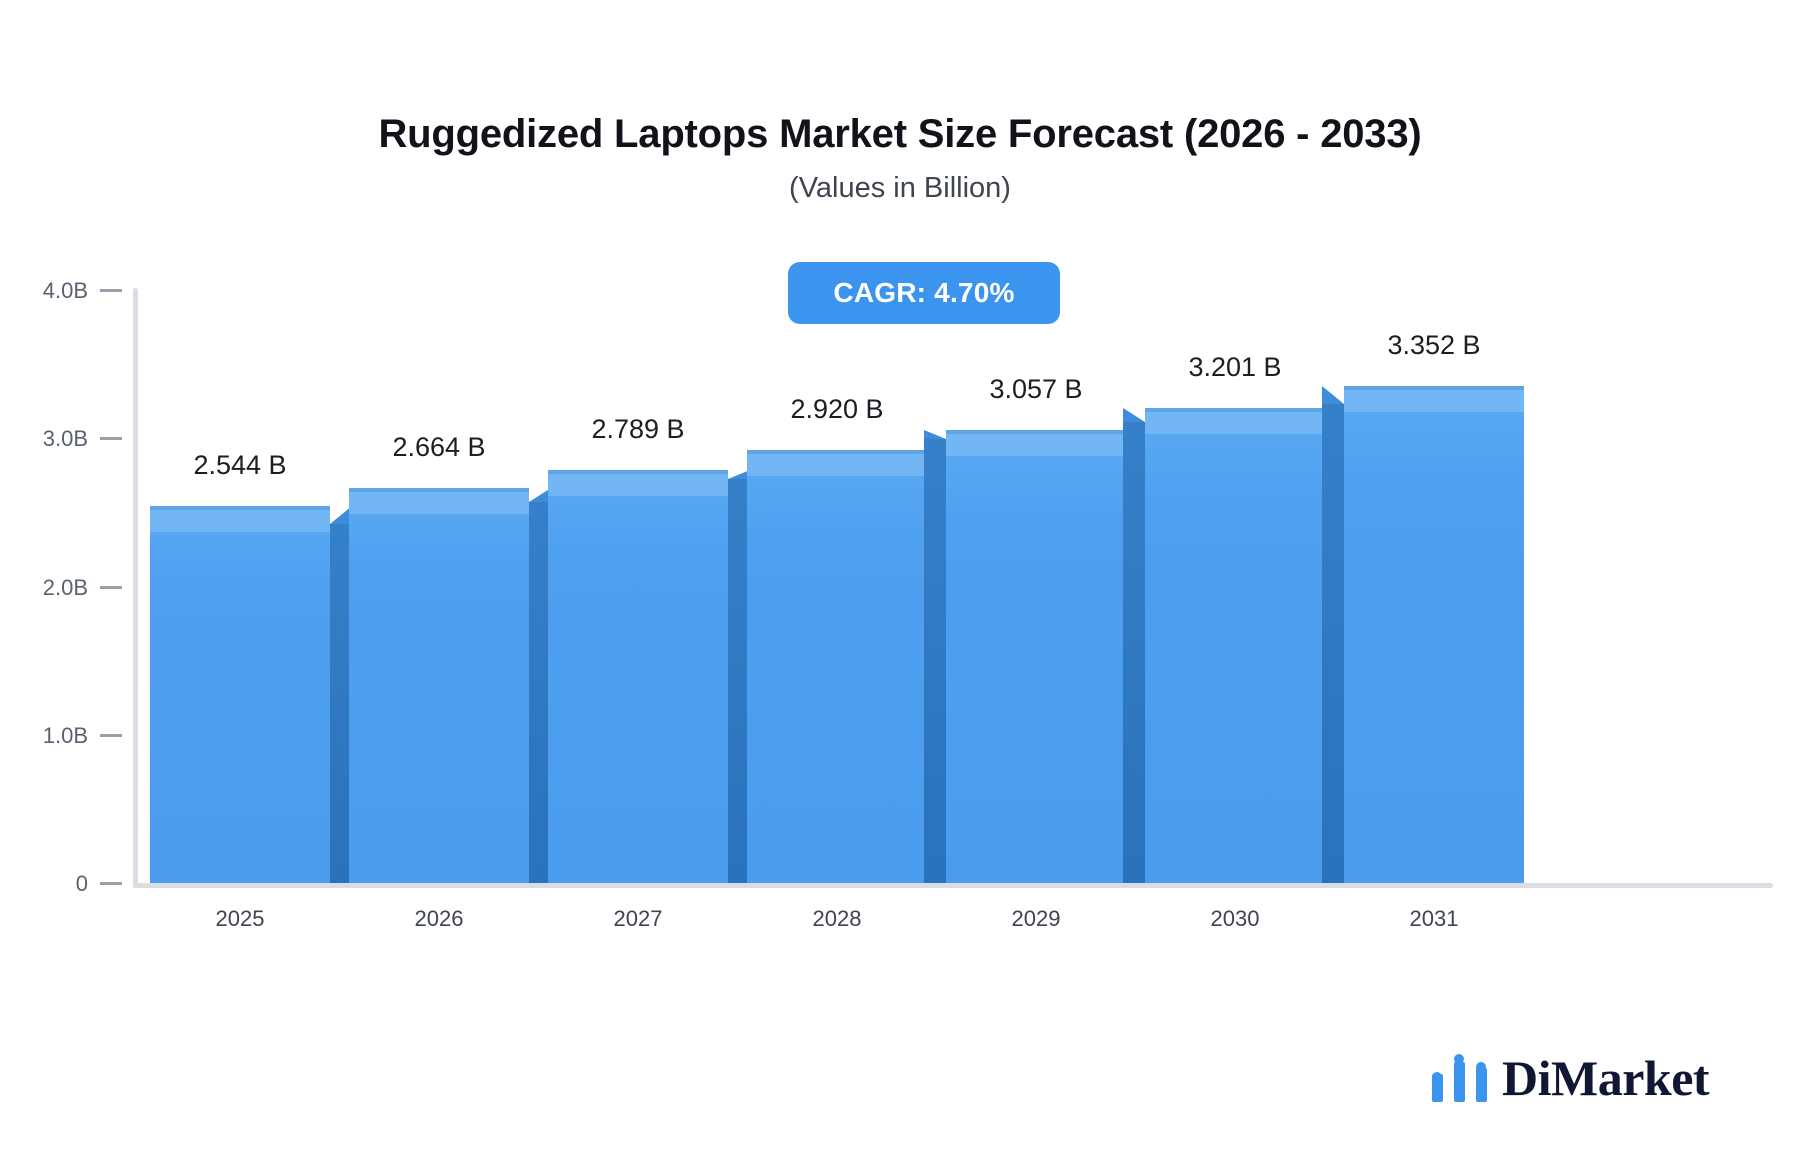 The width and height of the screenshot is (1800, 1156). Describe the element at coordinates (1036, 388) in the screenshot. I see `bar-value-label: 3.057 B` at that location.